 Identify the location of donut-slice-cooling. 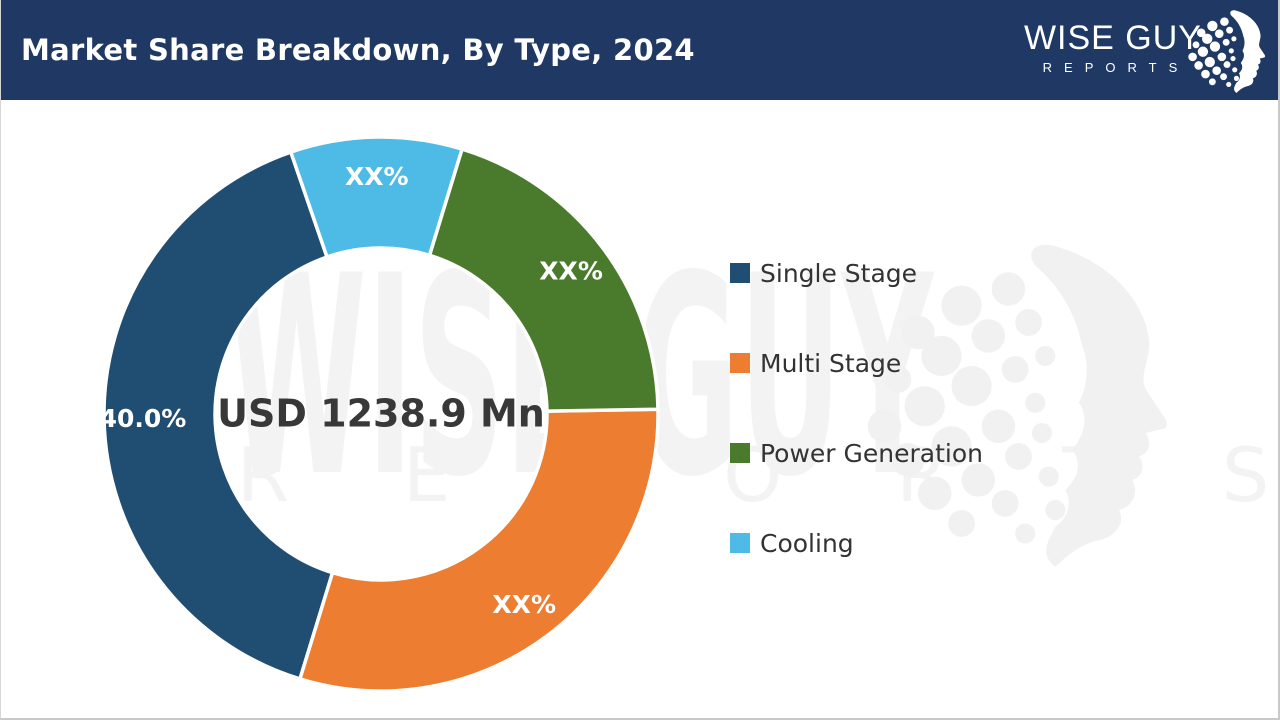
(376, 197).